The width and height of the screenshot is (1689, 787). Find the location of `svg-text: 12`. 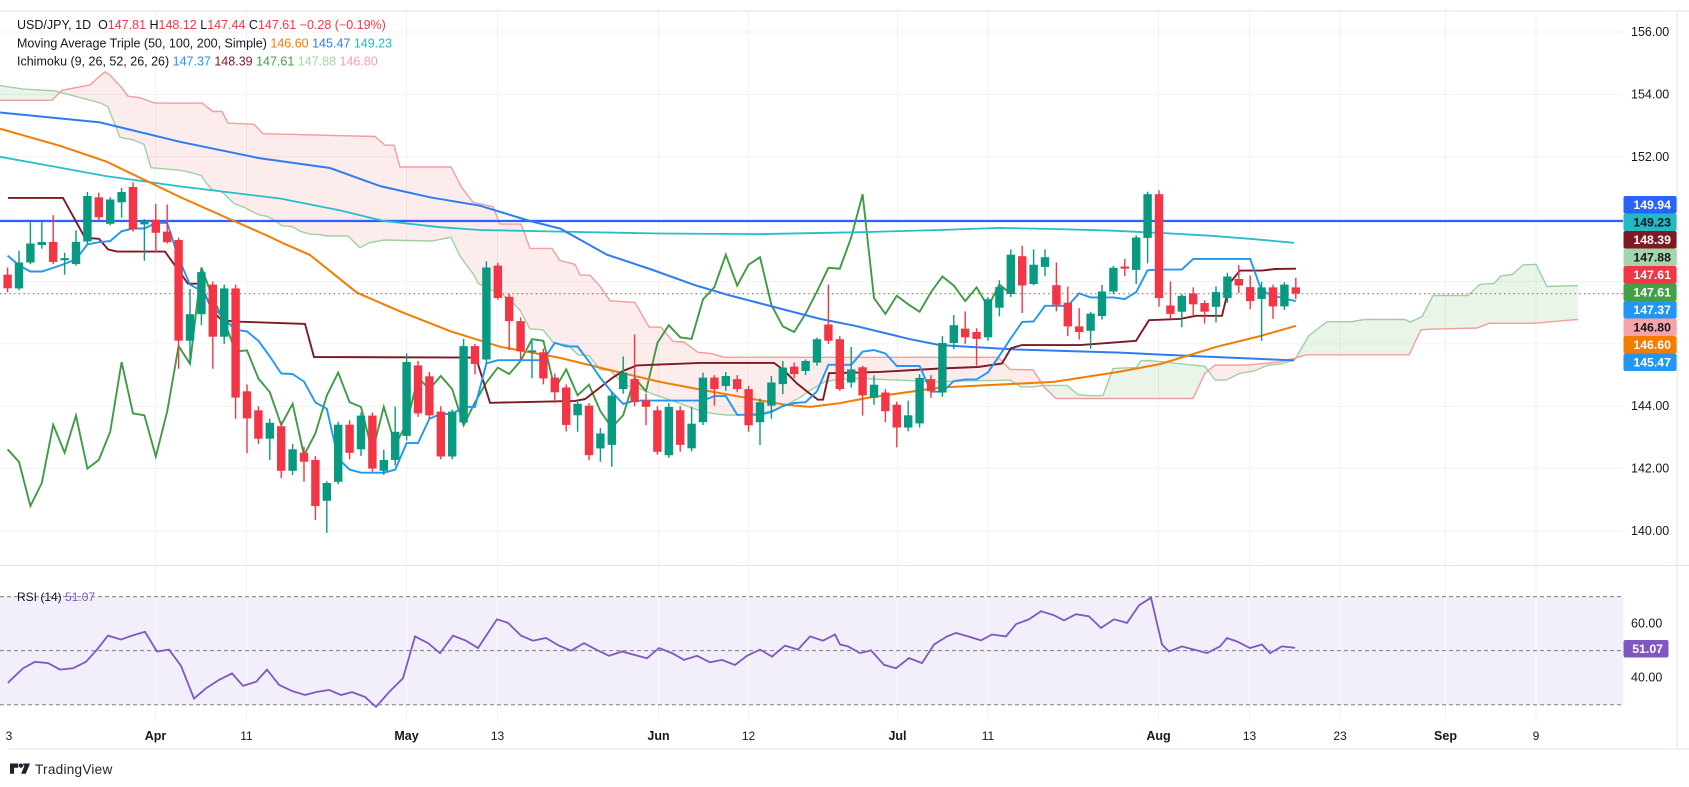

svg-text: 12 is located at coordinates (749, 736).